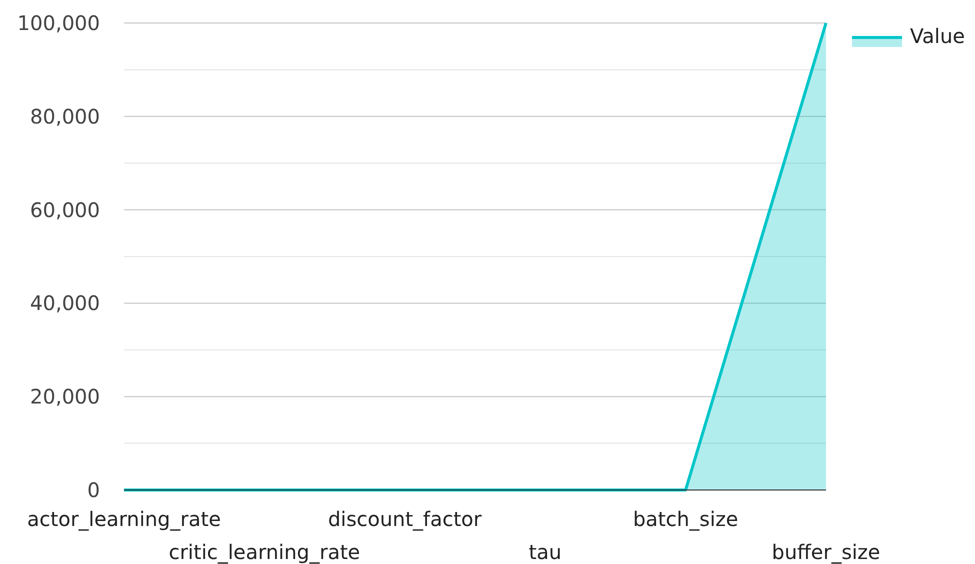  I want to click on x-tick-label: batch_size, so click(685, 519).